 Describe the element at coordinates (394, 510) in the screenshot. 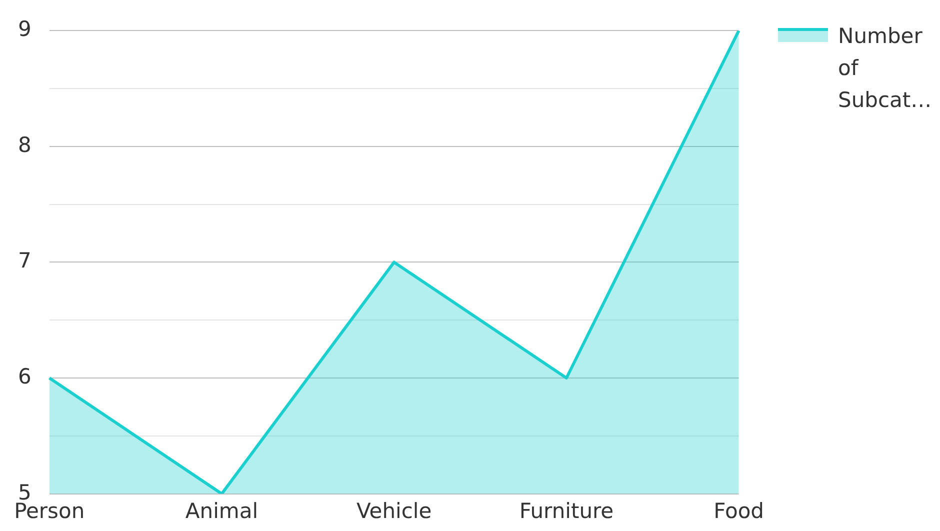

I see `x-tick-label: Vehicle` at that location.